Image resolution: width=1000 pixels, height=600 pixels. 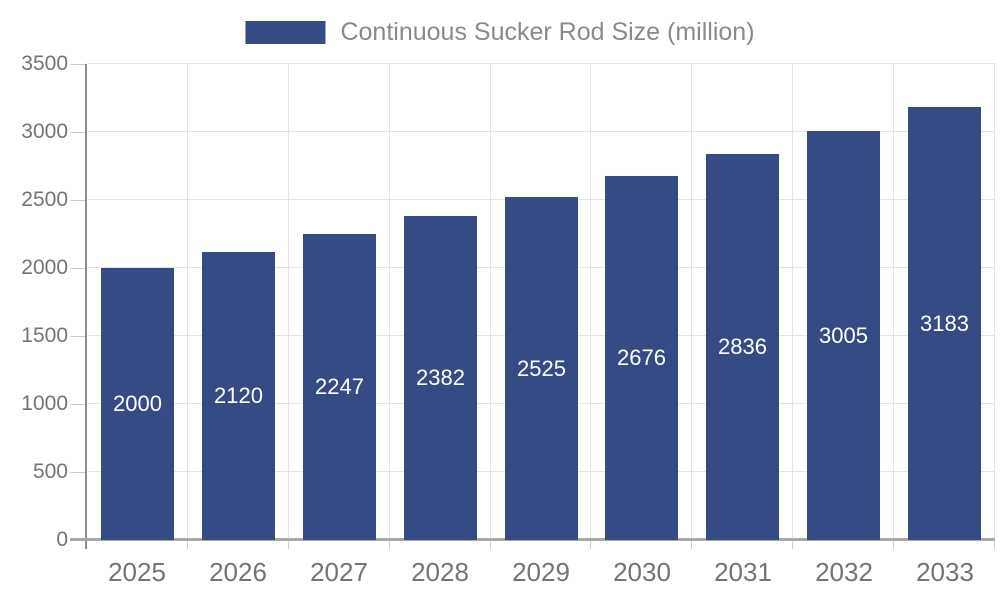 I want to click on bar: 2120, so click(x=238, y=396).